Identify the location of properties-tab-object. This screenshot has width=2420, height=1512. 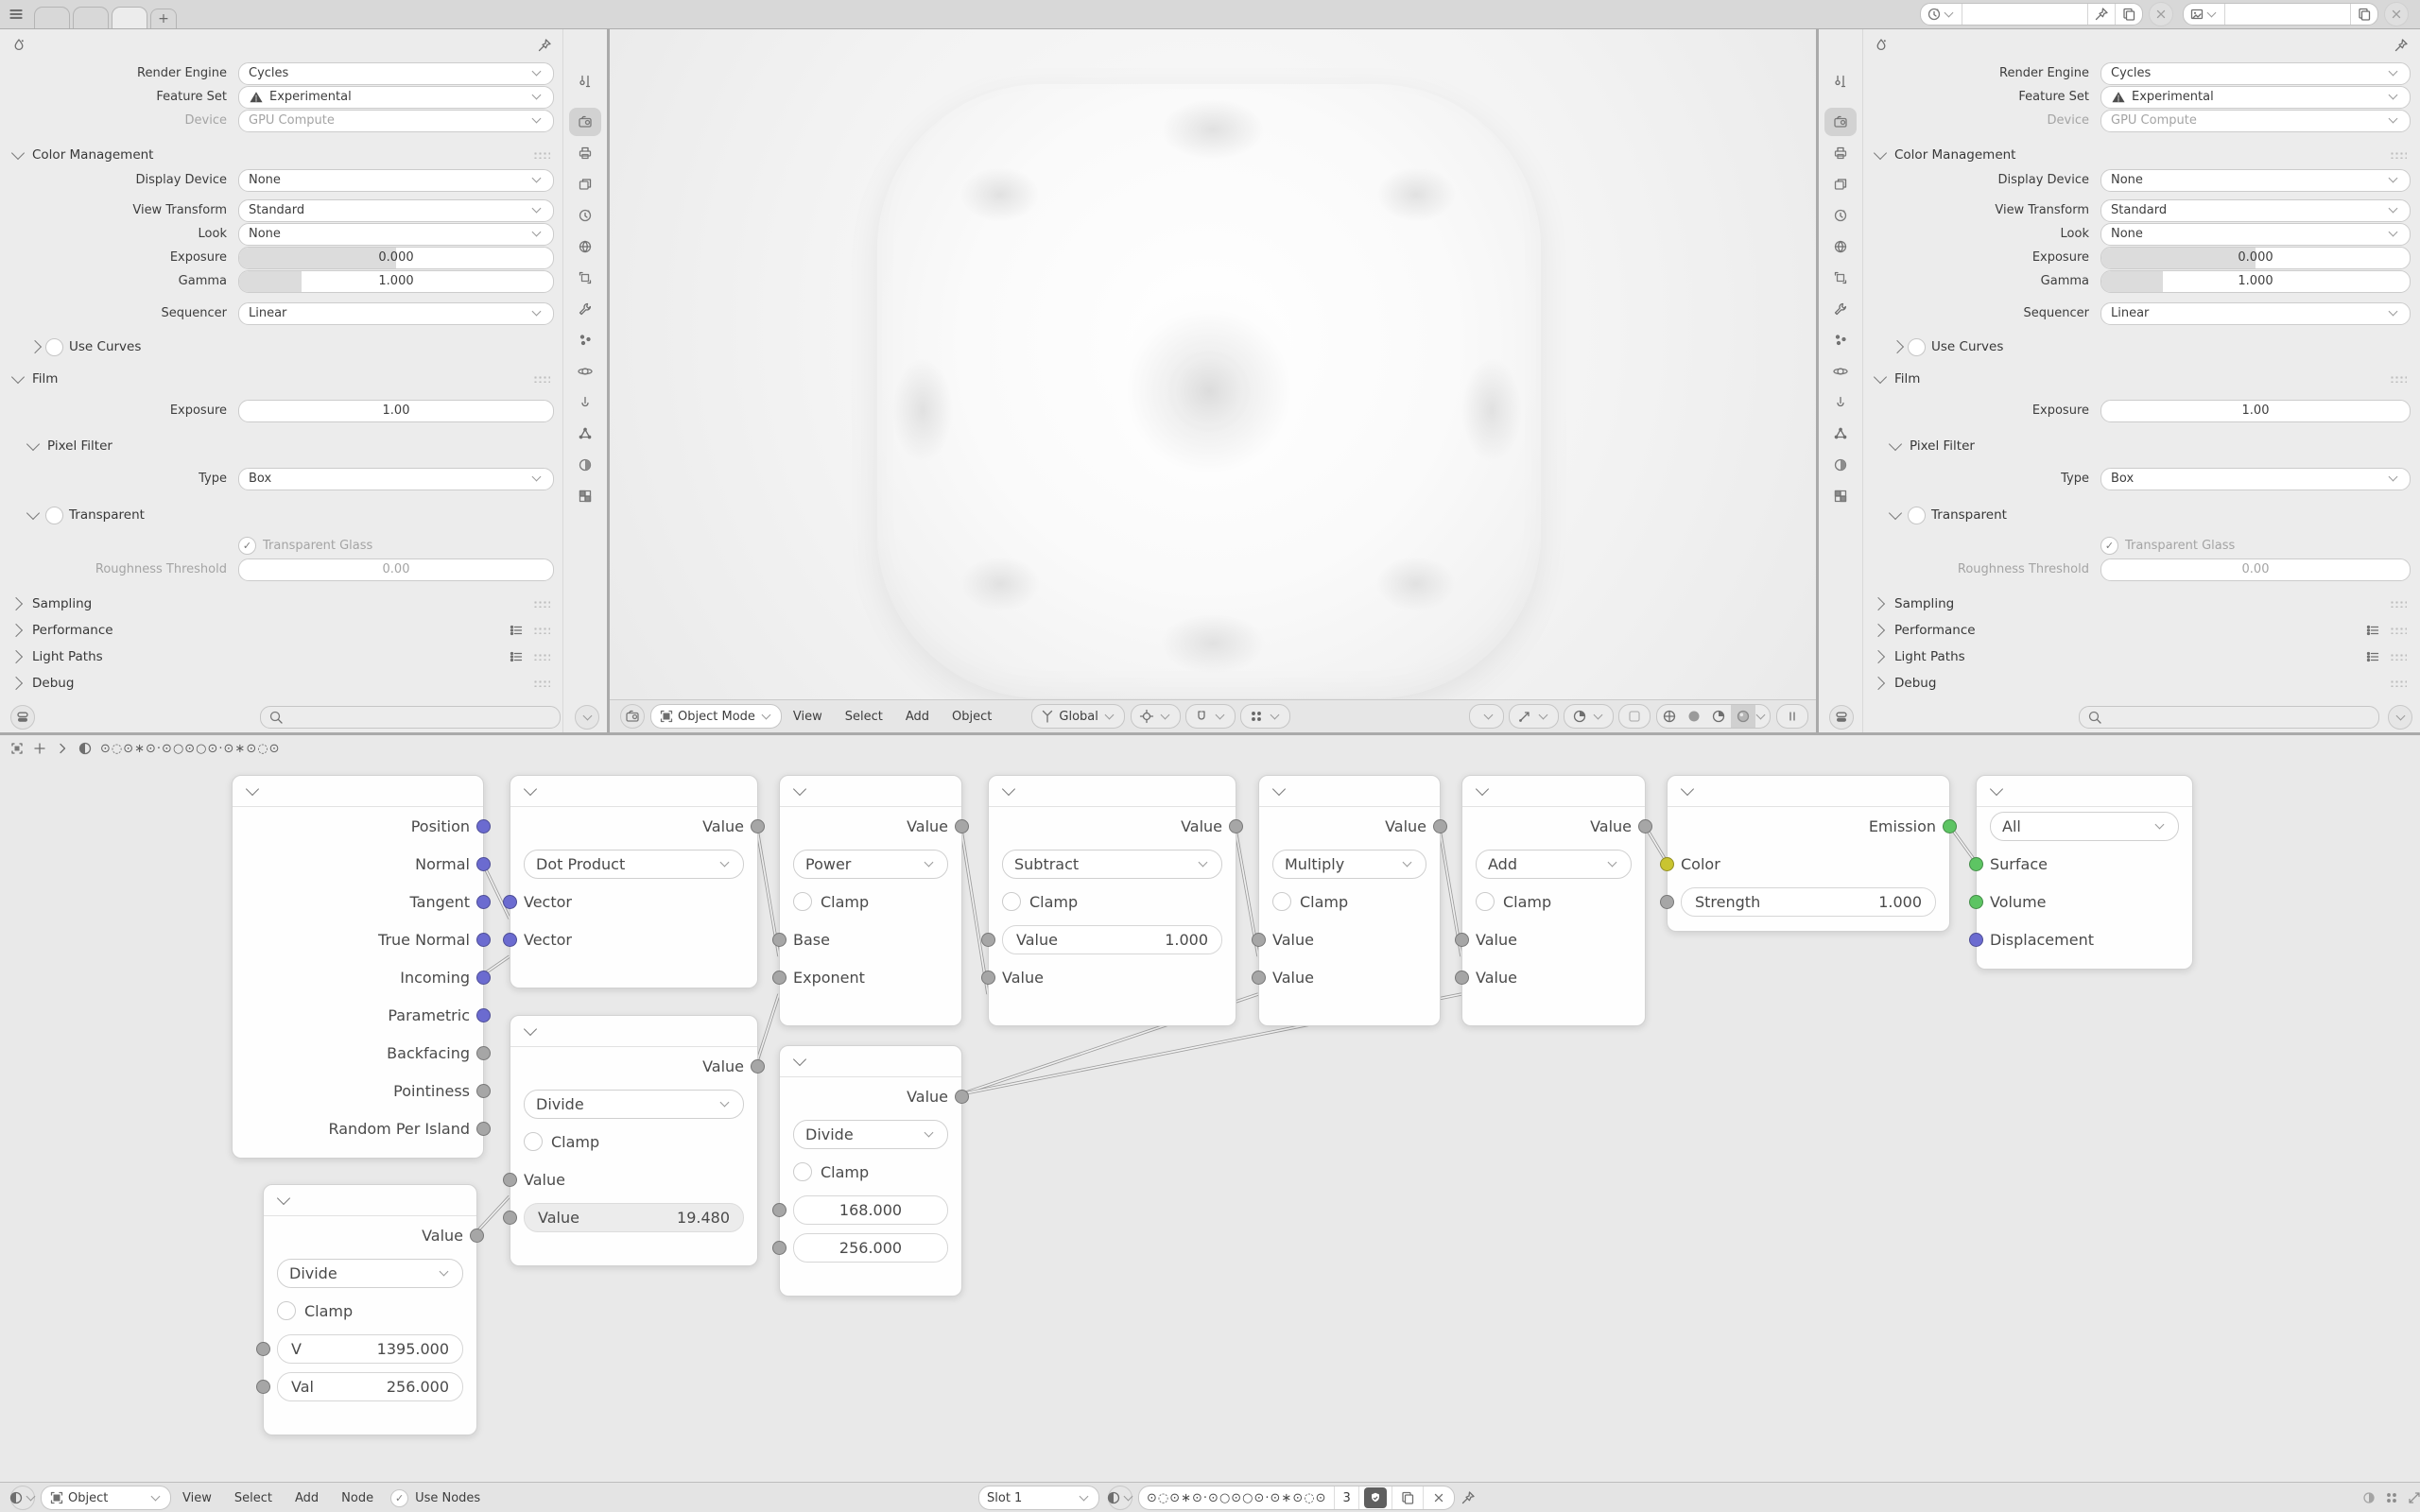
(1840, 278).